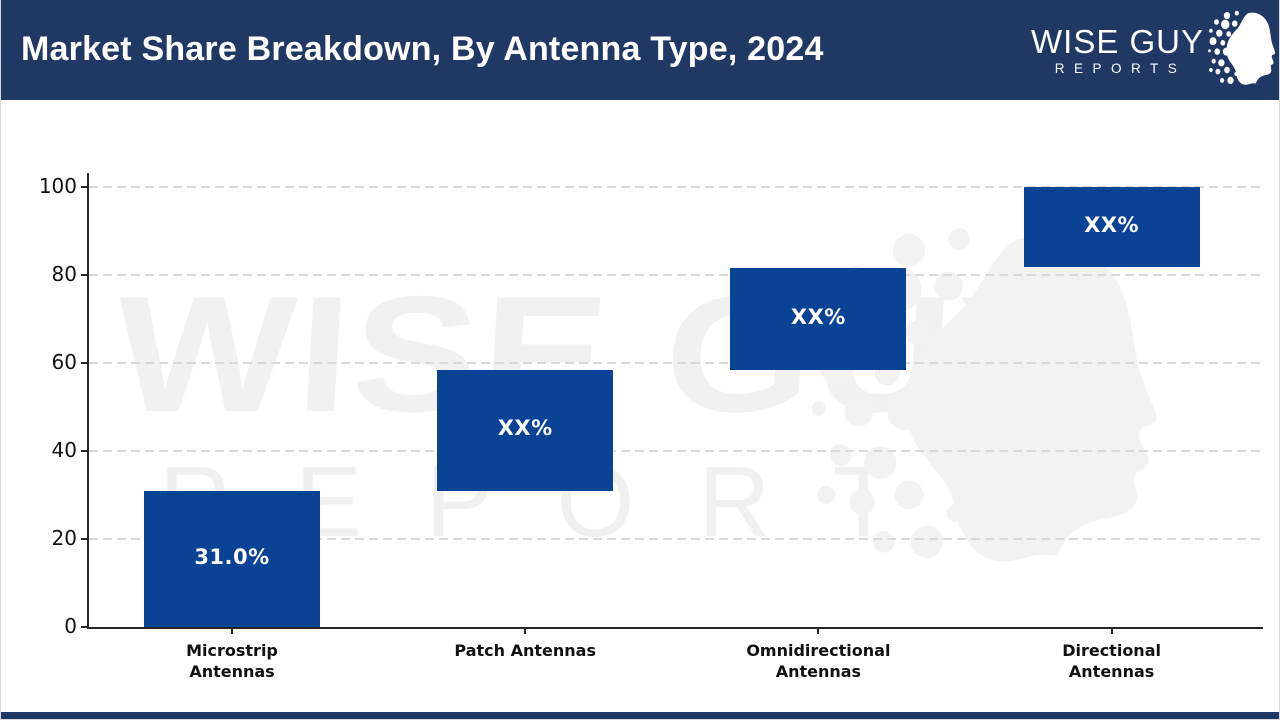  What do you see at coordinates (64, 362) in the screenshot?
I see `y-axis-tick-label: 60` at bounding box center [64, 362].